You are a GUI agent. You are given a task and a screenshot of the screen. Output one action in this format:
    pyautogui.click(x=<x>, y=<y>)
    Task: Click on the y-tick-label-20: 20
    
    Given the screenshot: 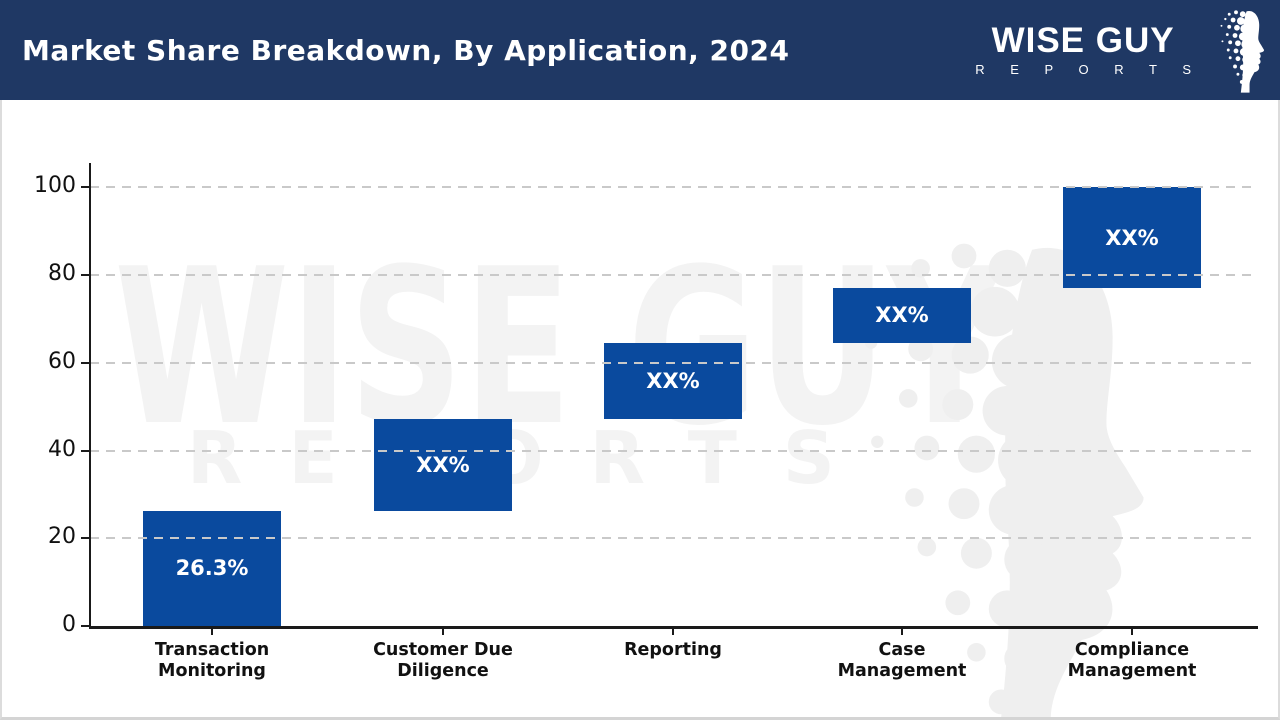 What is the action you would take?
    pyautogui.click(x=62, y=537)
    